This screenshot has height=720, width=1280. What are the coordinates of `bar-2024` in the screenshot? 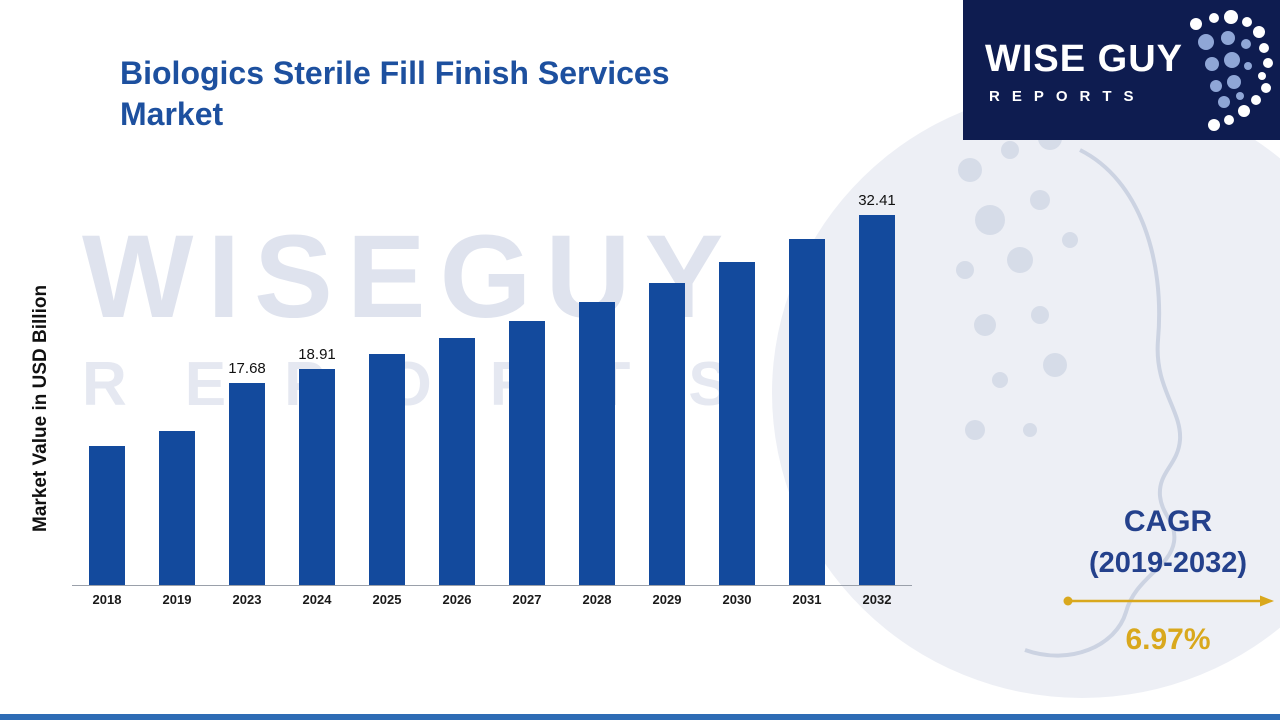 It's located at (317, 477).